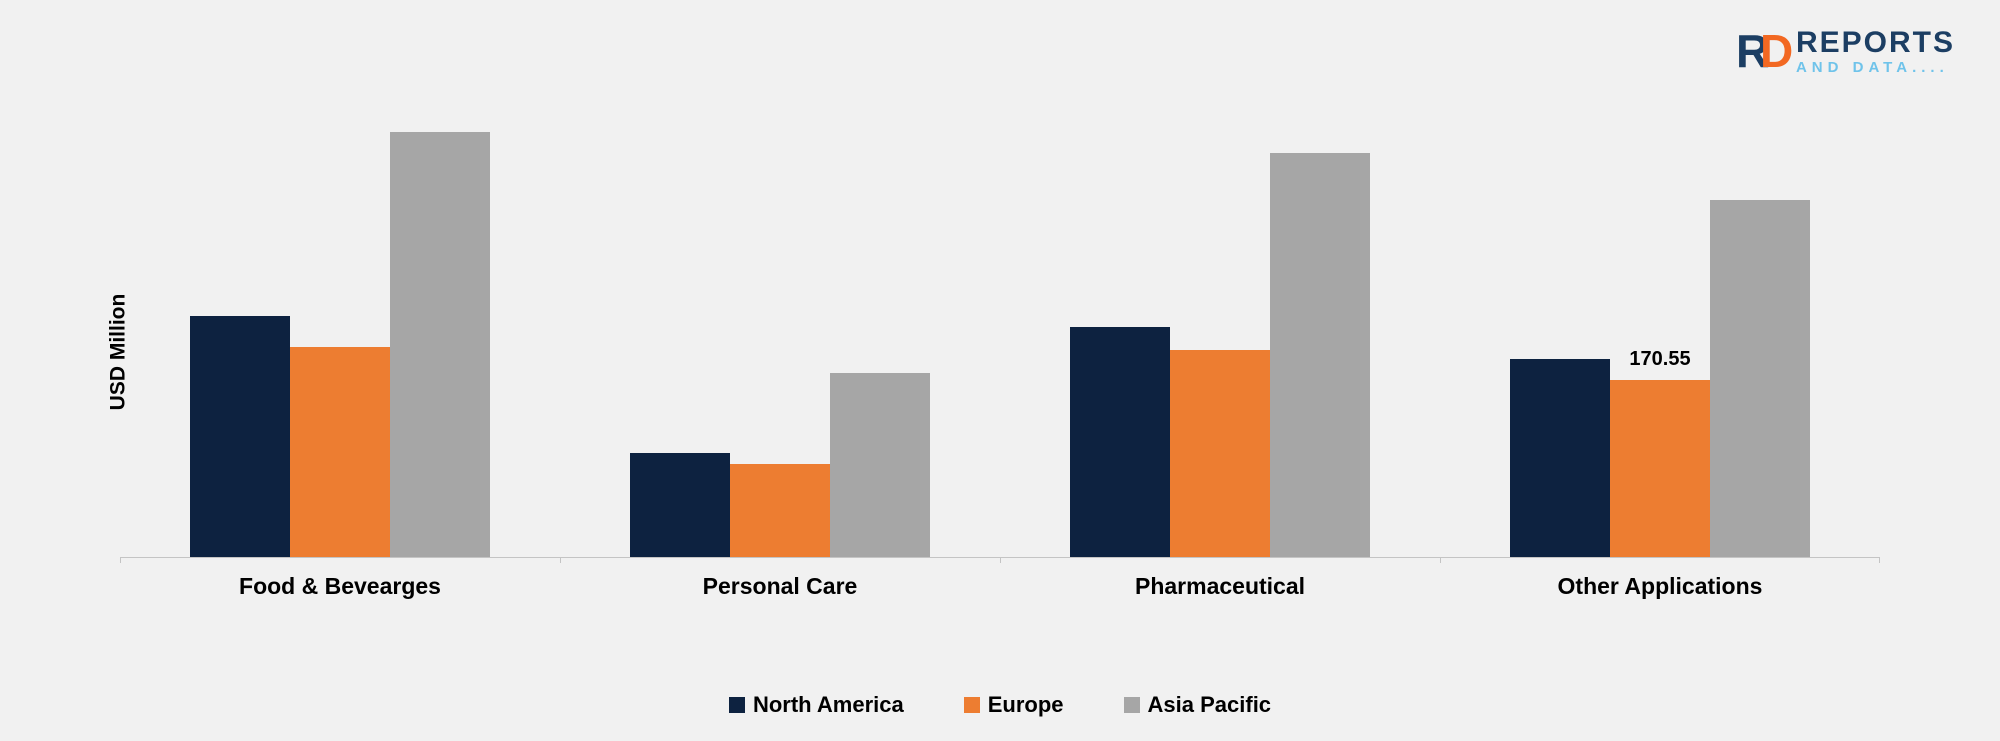 The image size is (2000, 741). I want to click on legend-label-europe: Europe, so click(1025, 704).